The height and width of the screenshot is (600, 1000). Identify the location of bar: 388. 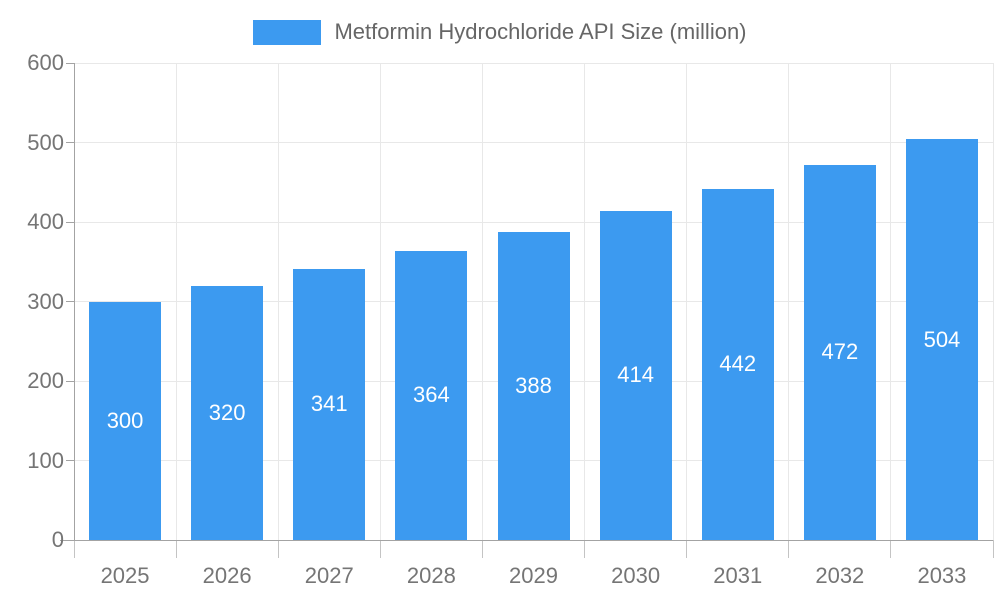
(533, 385).